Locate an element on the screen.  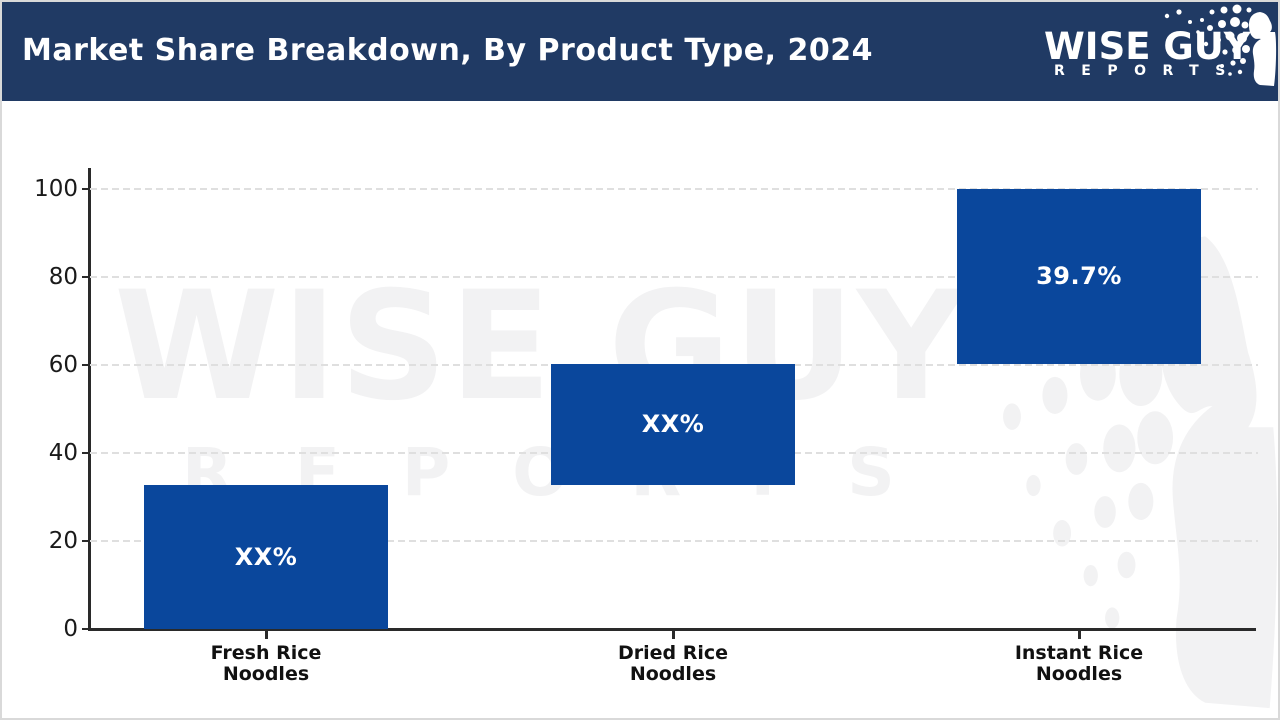
y-tick-label: 40 is located at coordinates (63, 453).